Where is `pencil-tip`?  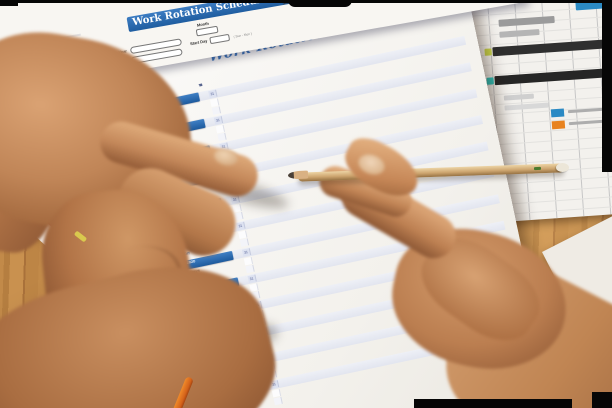
pencil-tip is located at coordinates (298, 175).